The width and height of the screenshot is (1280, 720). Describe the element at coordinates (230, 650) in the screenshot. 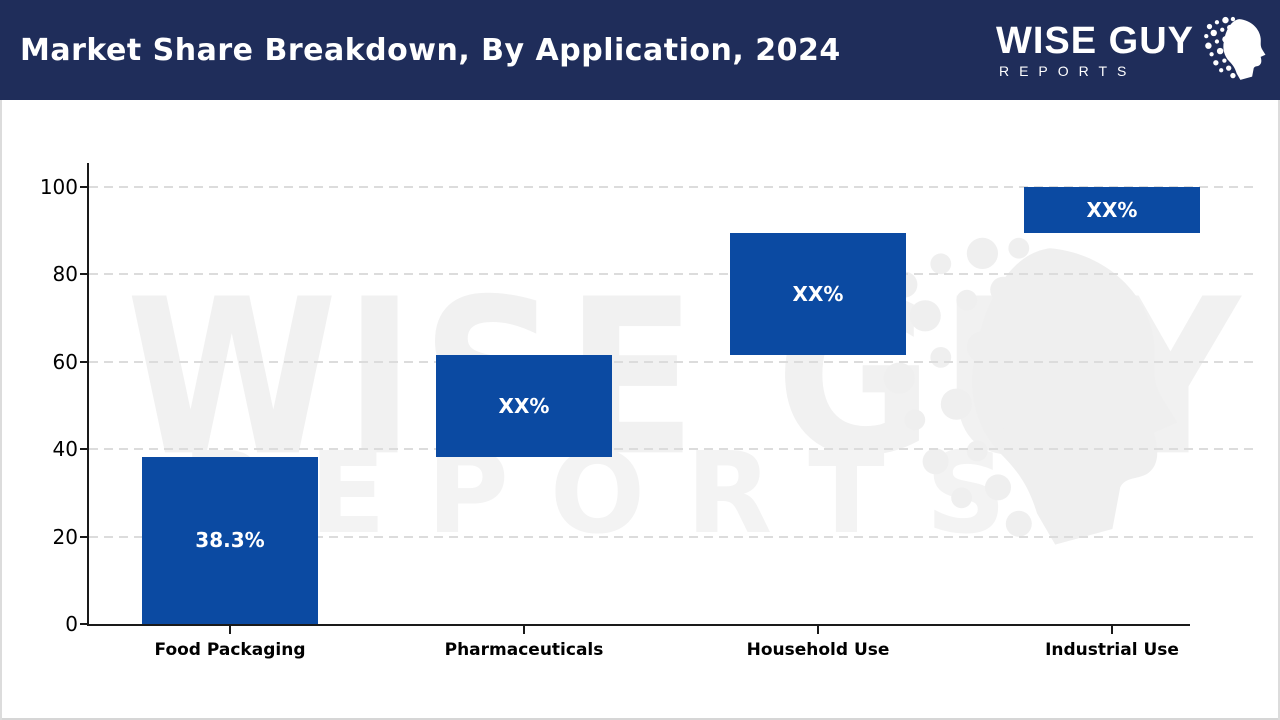

I see `x-axis-category-label: Food Packaging` at that location.